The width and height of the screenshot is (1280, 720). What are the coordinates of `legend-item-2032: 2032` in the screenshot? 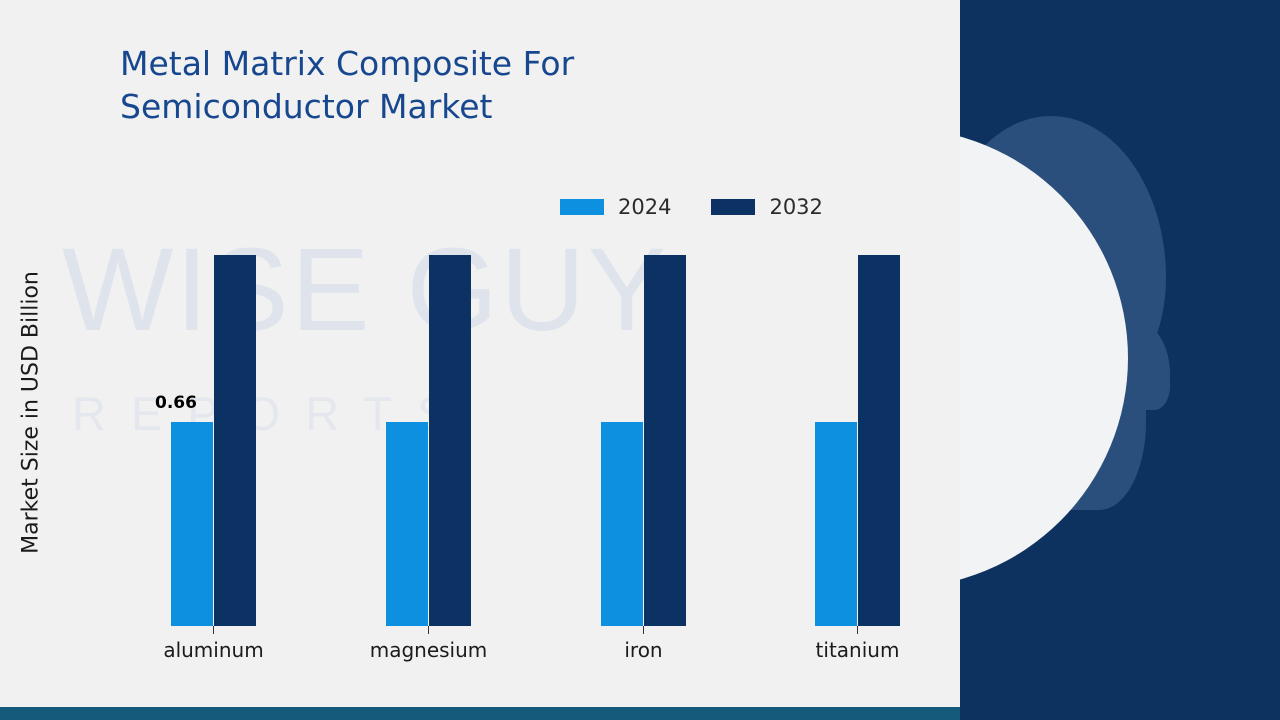 It's located at (767, 207).